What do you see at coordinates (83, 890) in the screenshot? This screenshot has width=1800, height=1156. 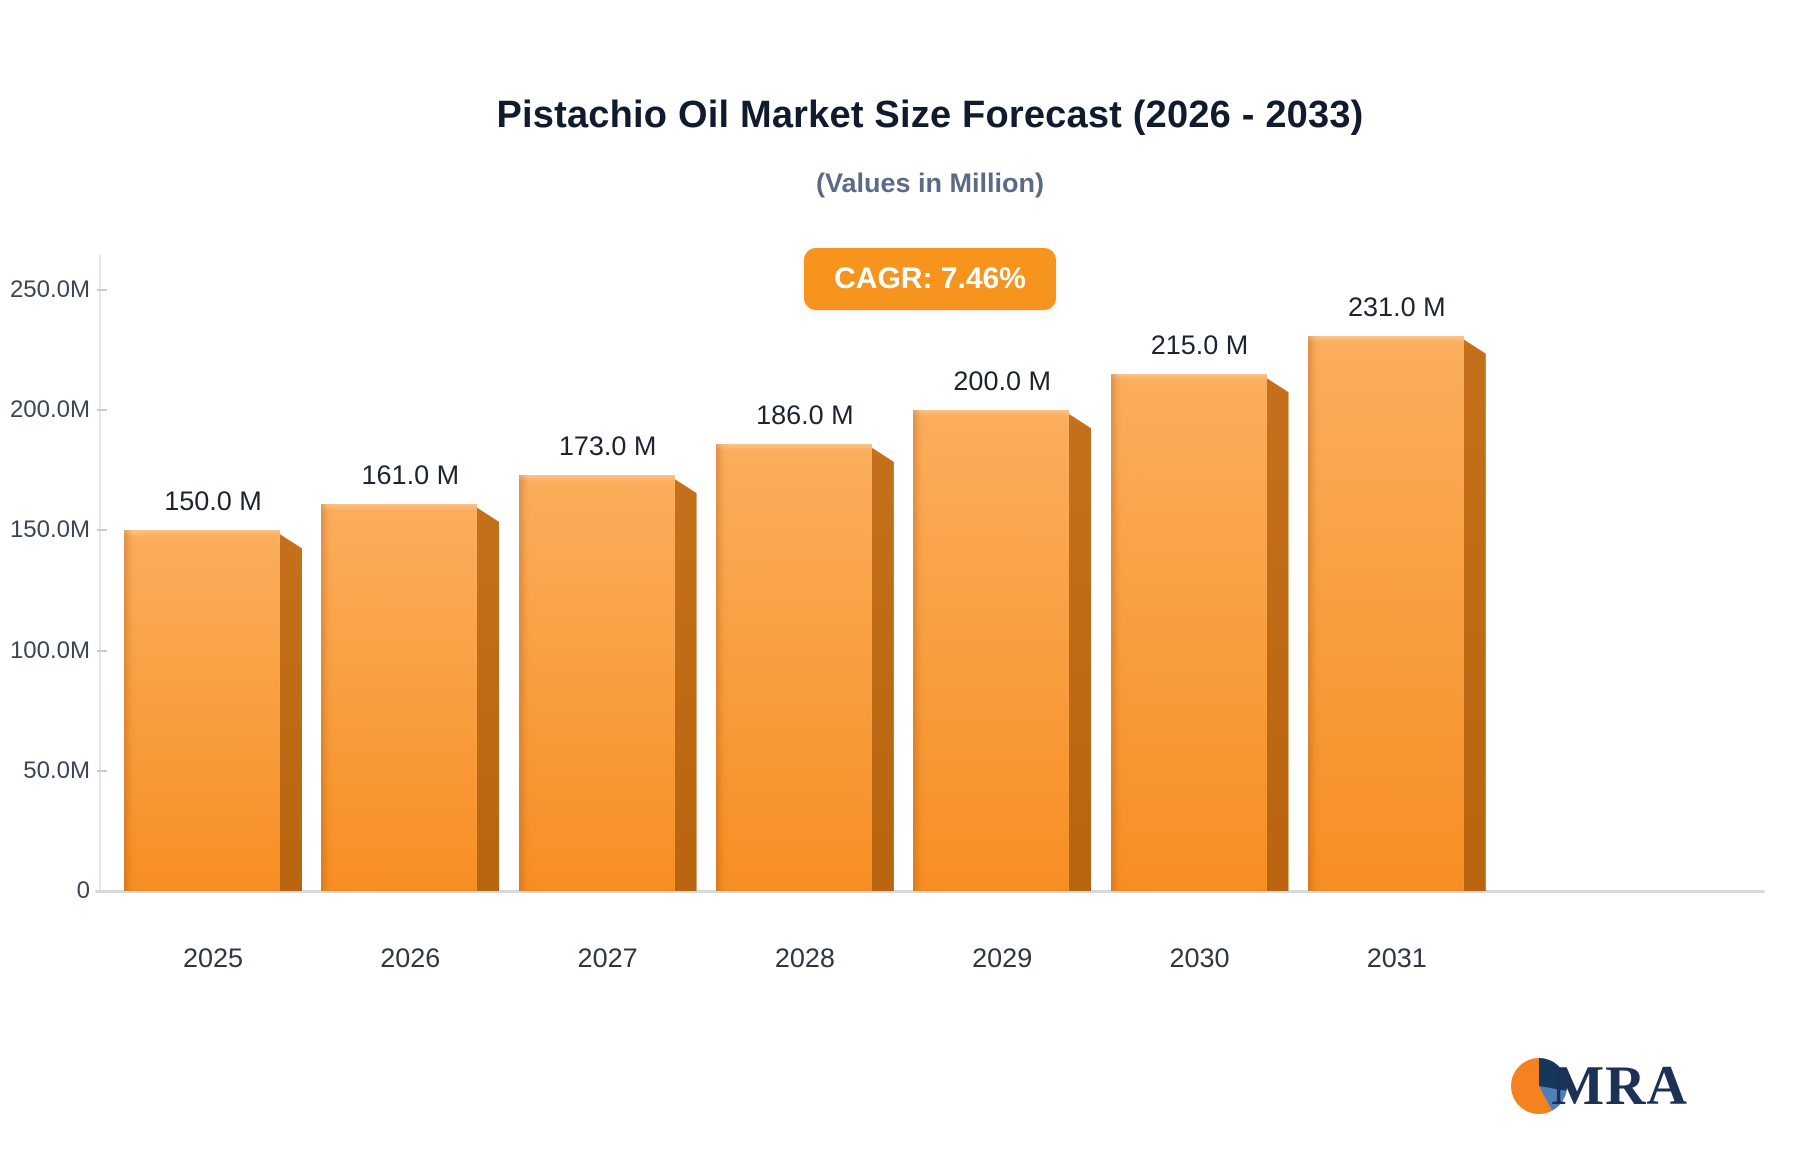 I see `y-axis-tick-label: 0` at bounding box center [83, 890].